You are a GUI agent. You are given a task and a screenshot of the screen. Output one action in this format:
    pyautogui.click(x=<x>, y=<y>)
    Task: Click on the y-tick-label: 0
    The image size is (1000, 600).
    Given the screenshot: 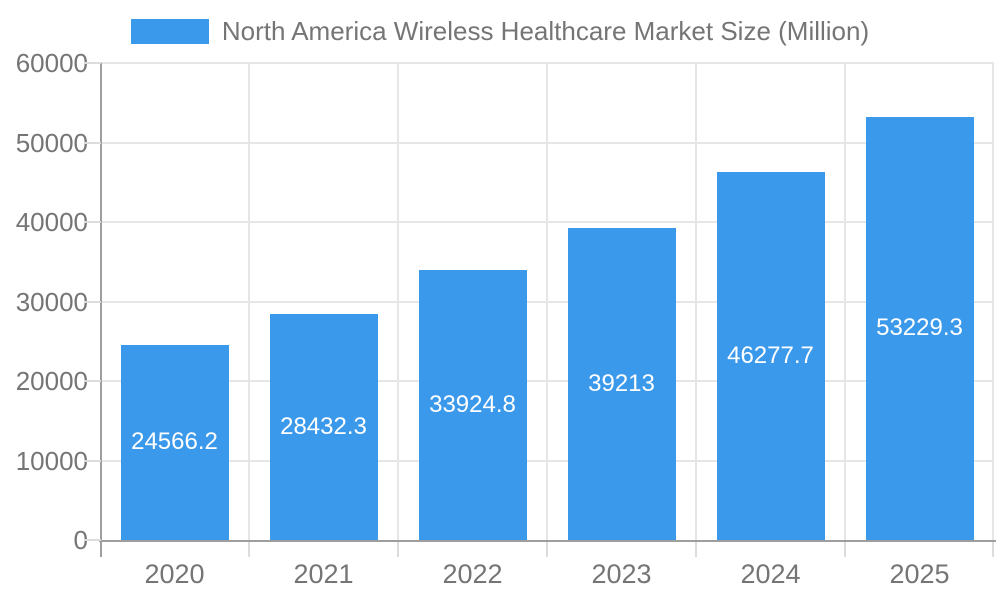 What is the action you would take?
    pyautogui.click(x=80, y=540)
    